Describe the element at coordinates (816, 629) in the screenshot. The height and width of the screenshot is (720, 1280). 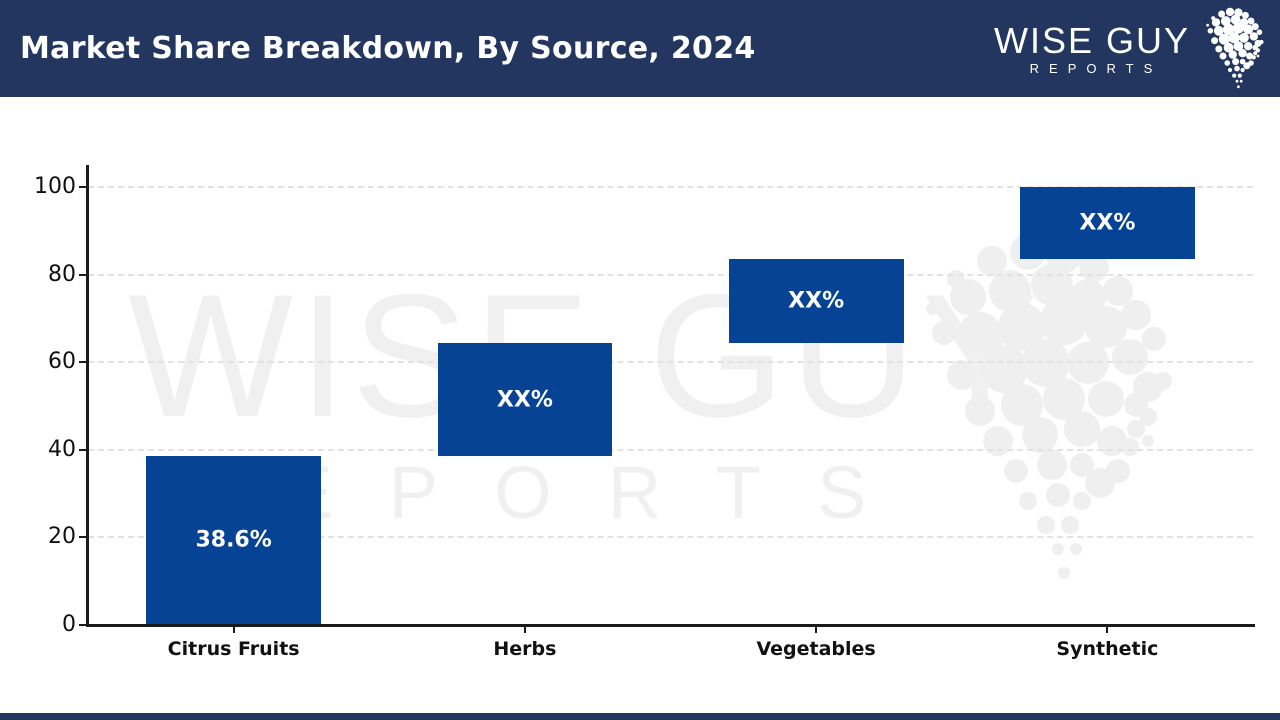
I see `x-tickmark-vegetables` at that location.